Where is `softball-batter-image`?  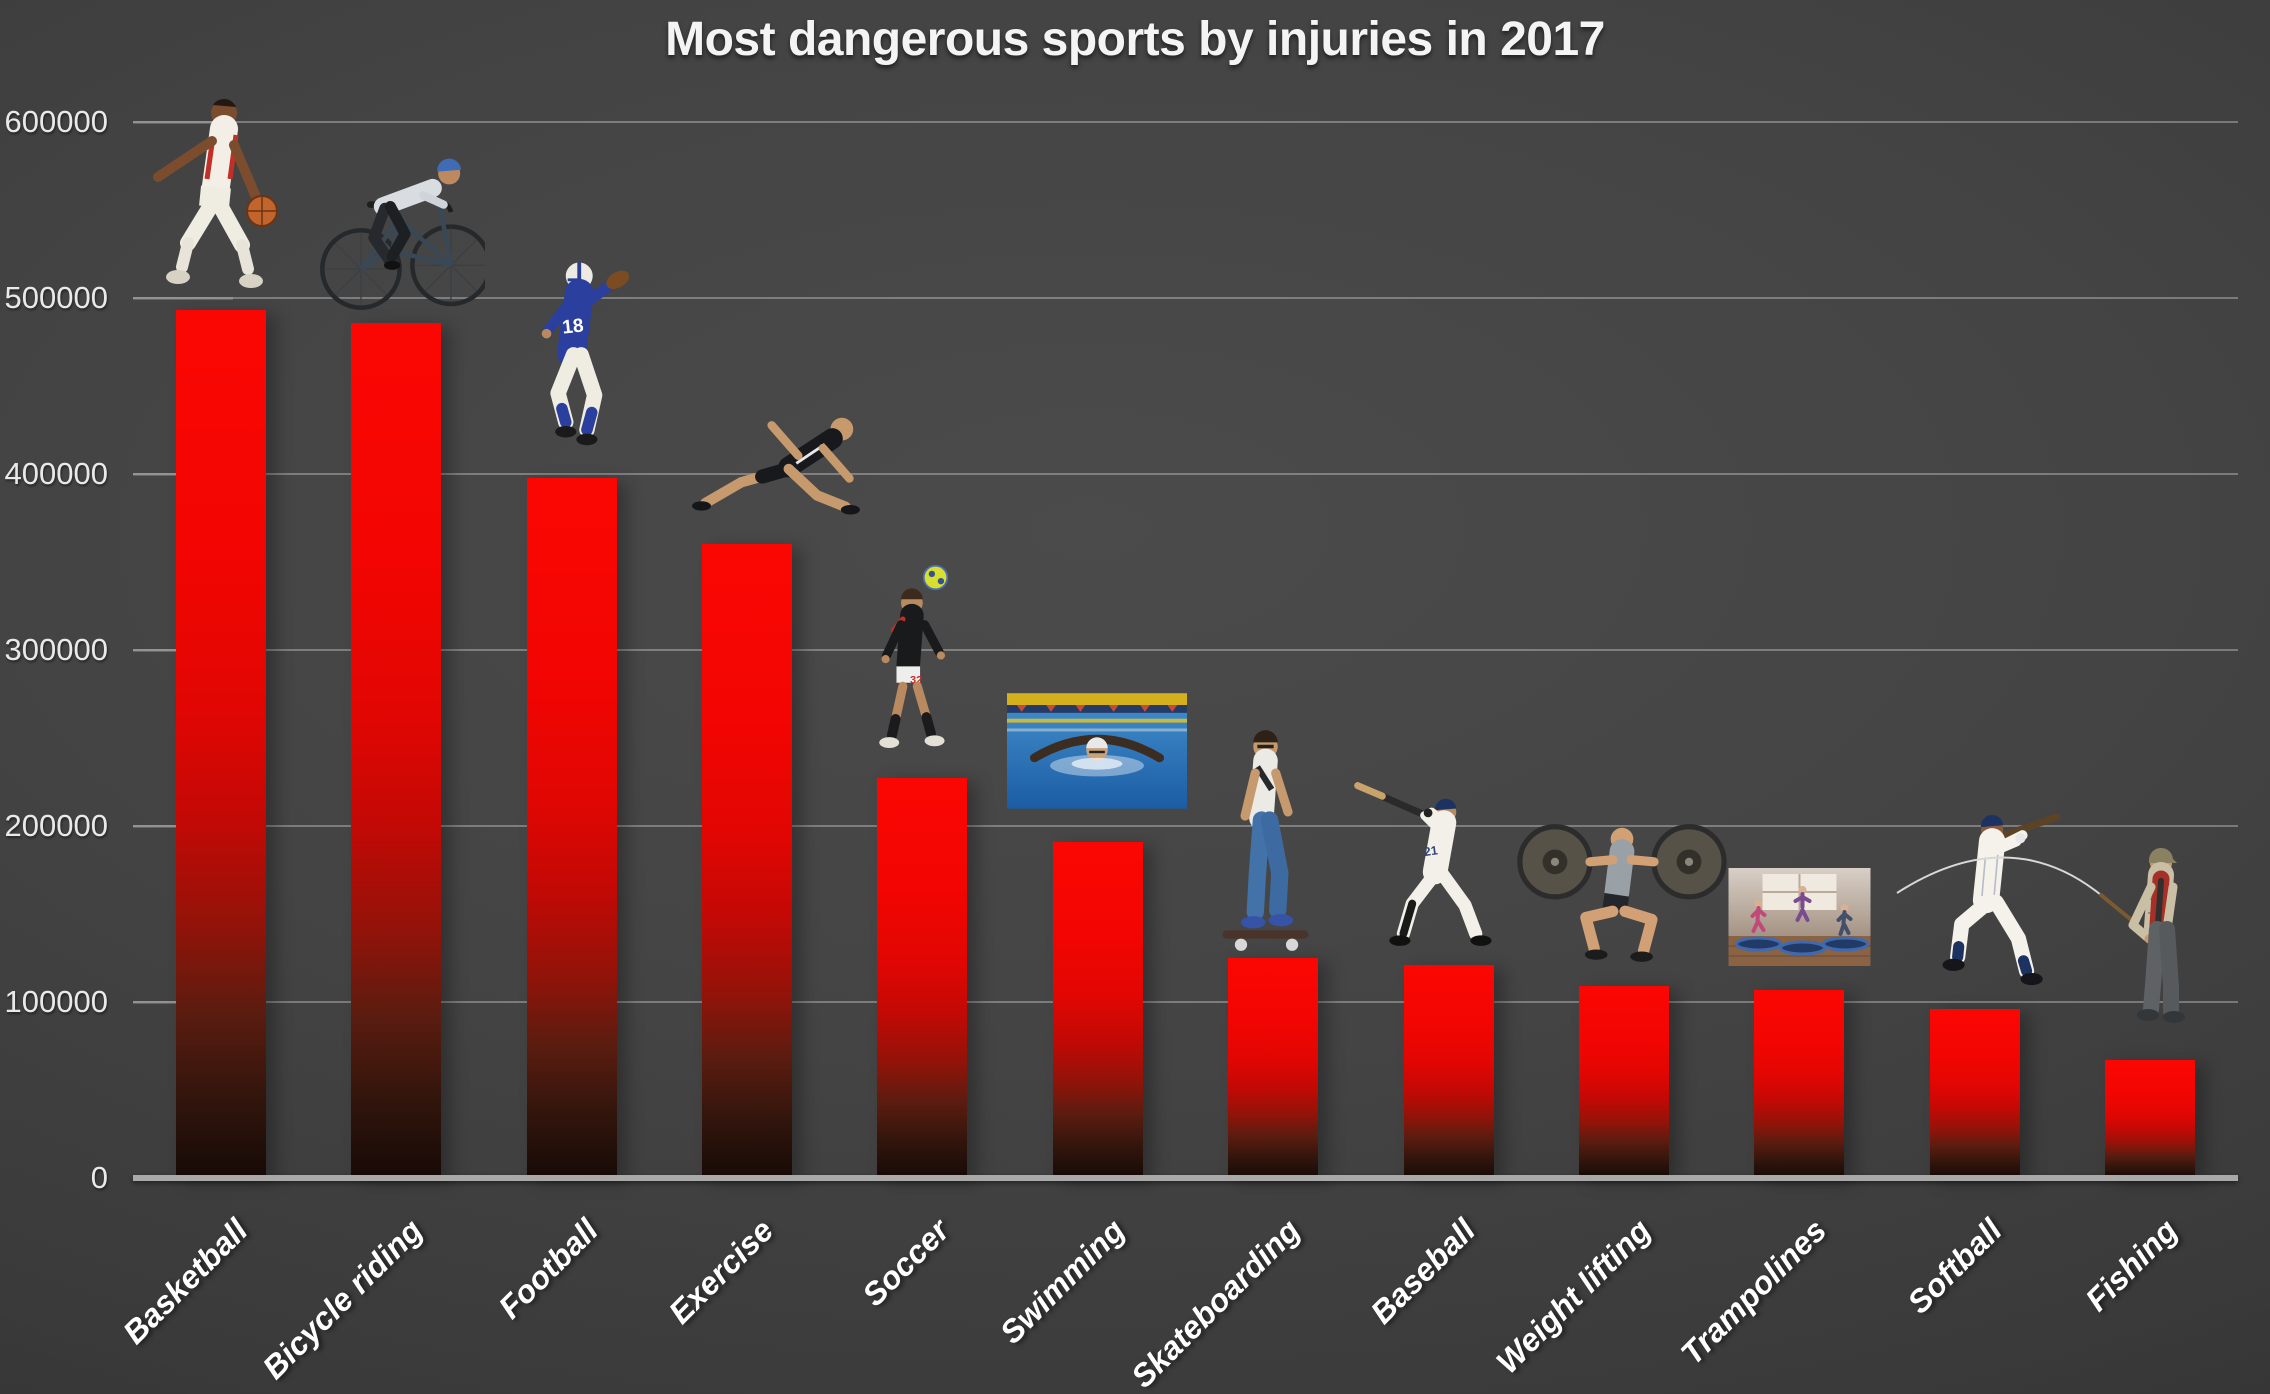 softball-batter-image is located at coordinates (1983, 896).